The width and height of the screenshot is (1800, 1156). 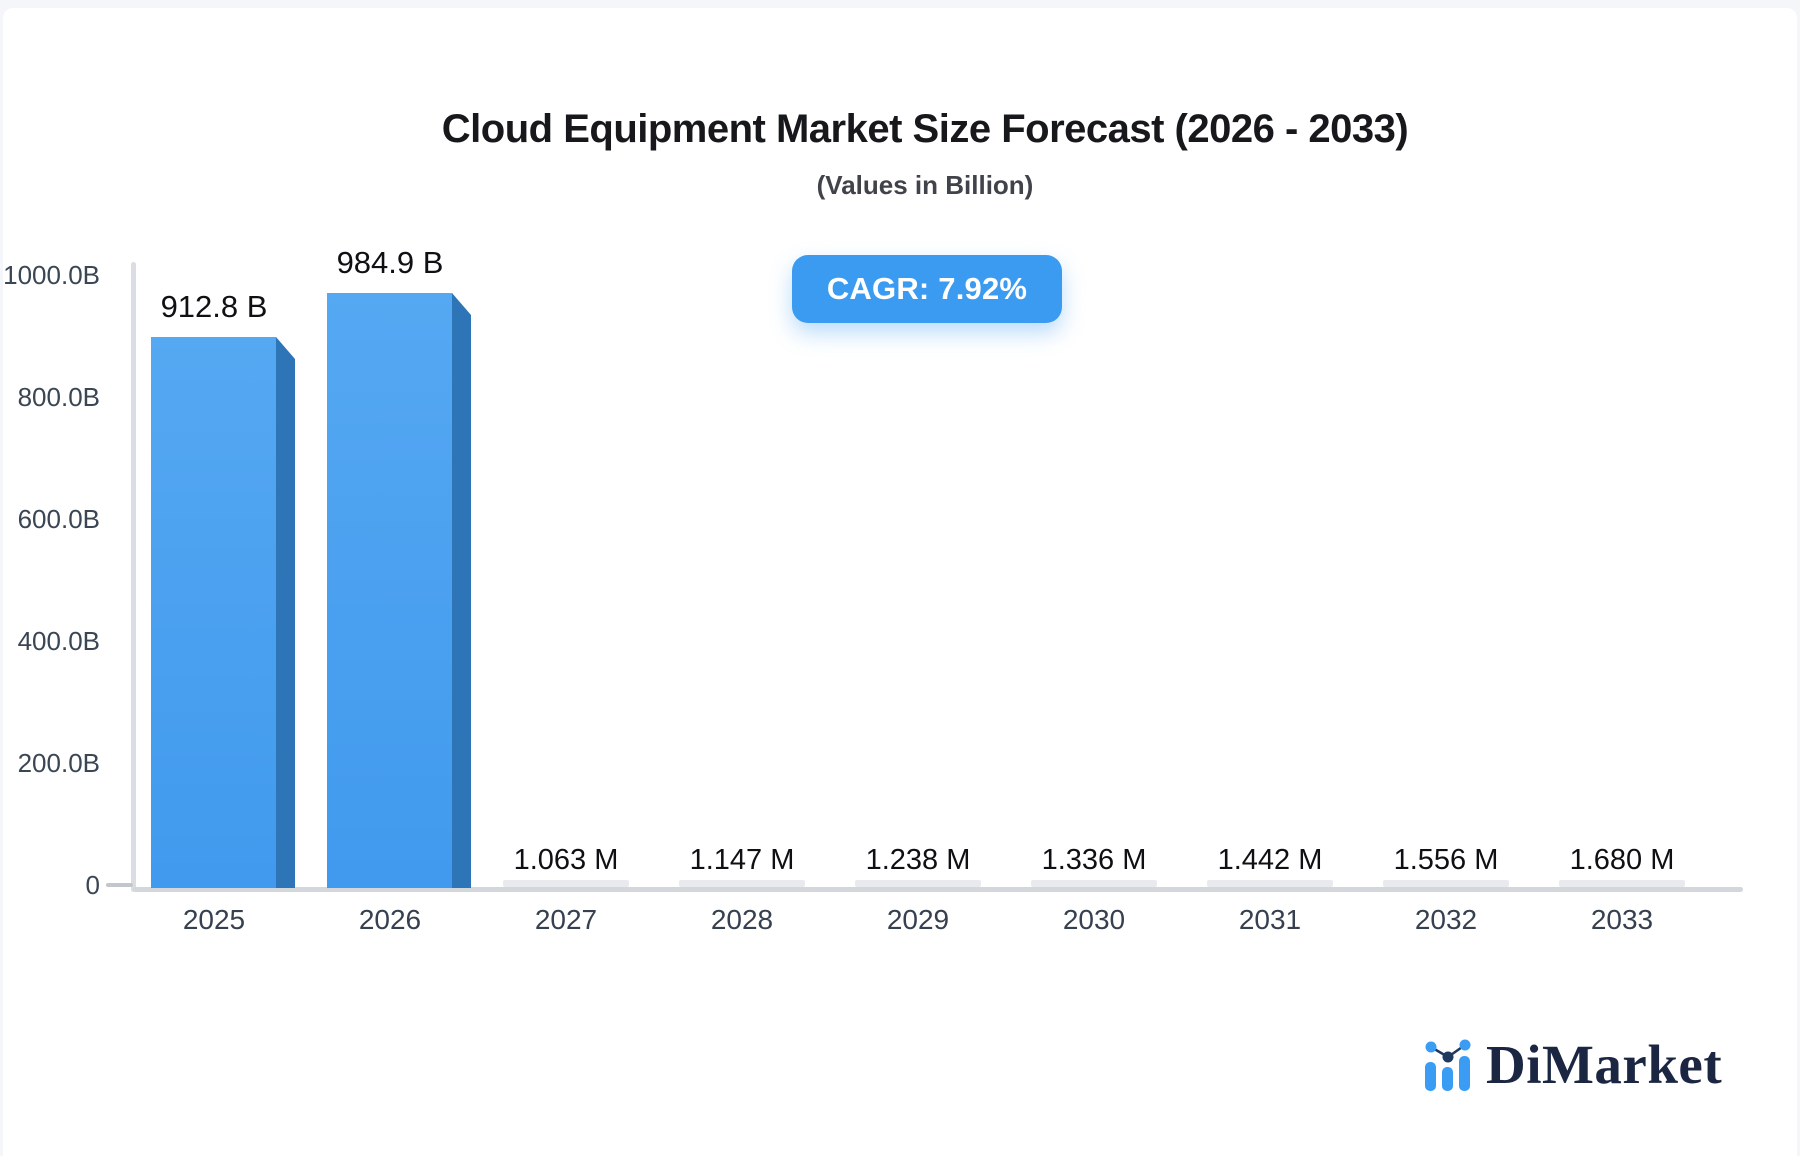 I want to click on x-axis-label-2031: 2031, so click(x=1270, y=919).